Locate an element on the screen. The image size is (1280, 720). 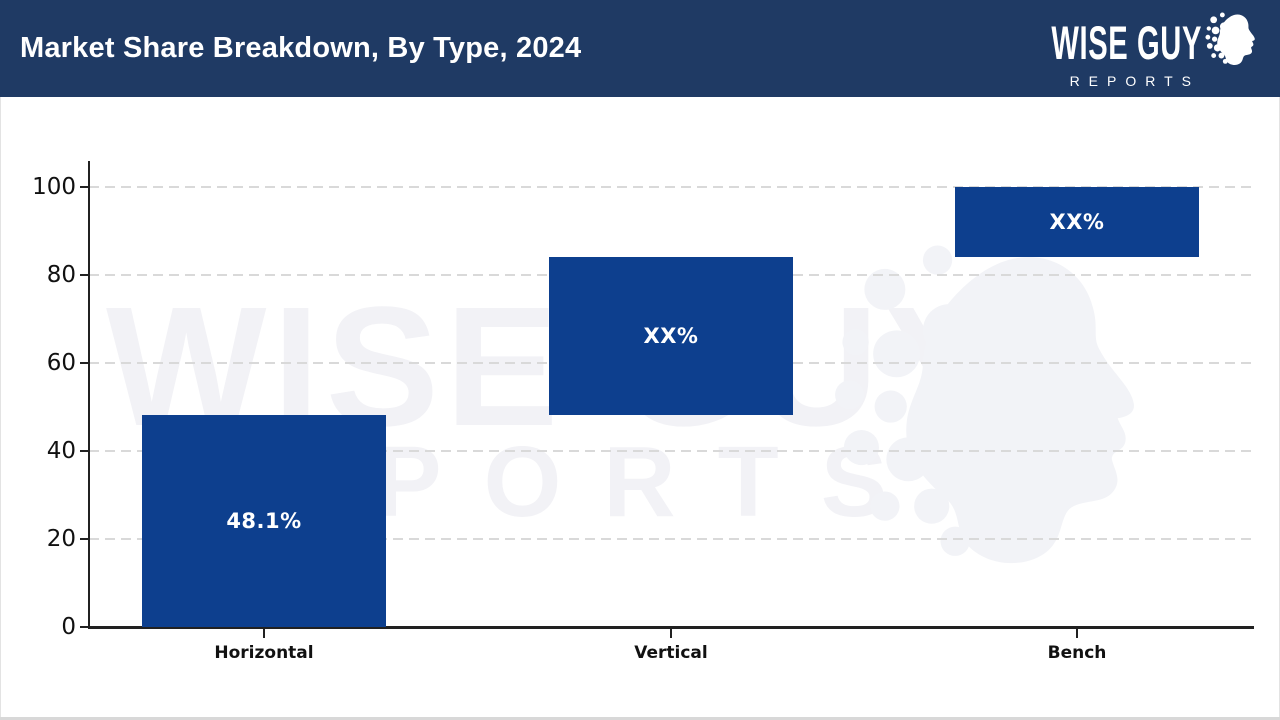
bar-value-label: 48.1% is located at coordinates (264, 521).